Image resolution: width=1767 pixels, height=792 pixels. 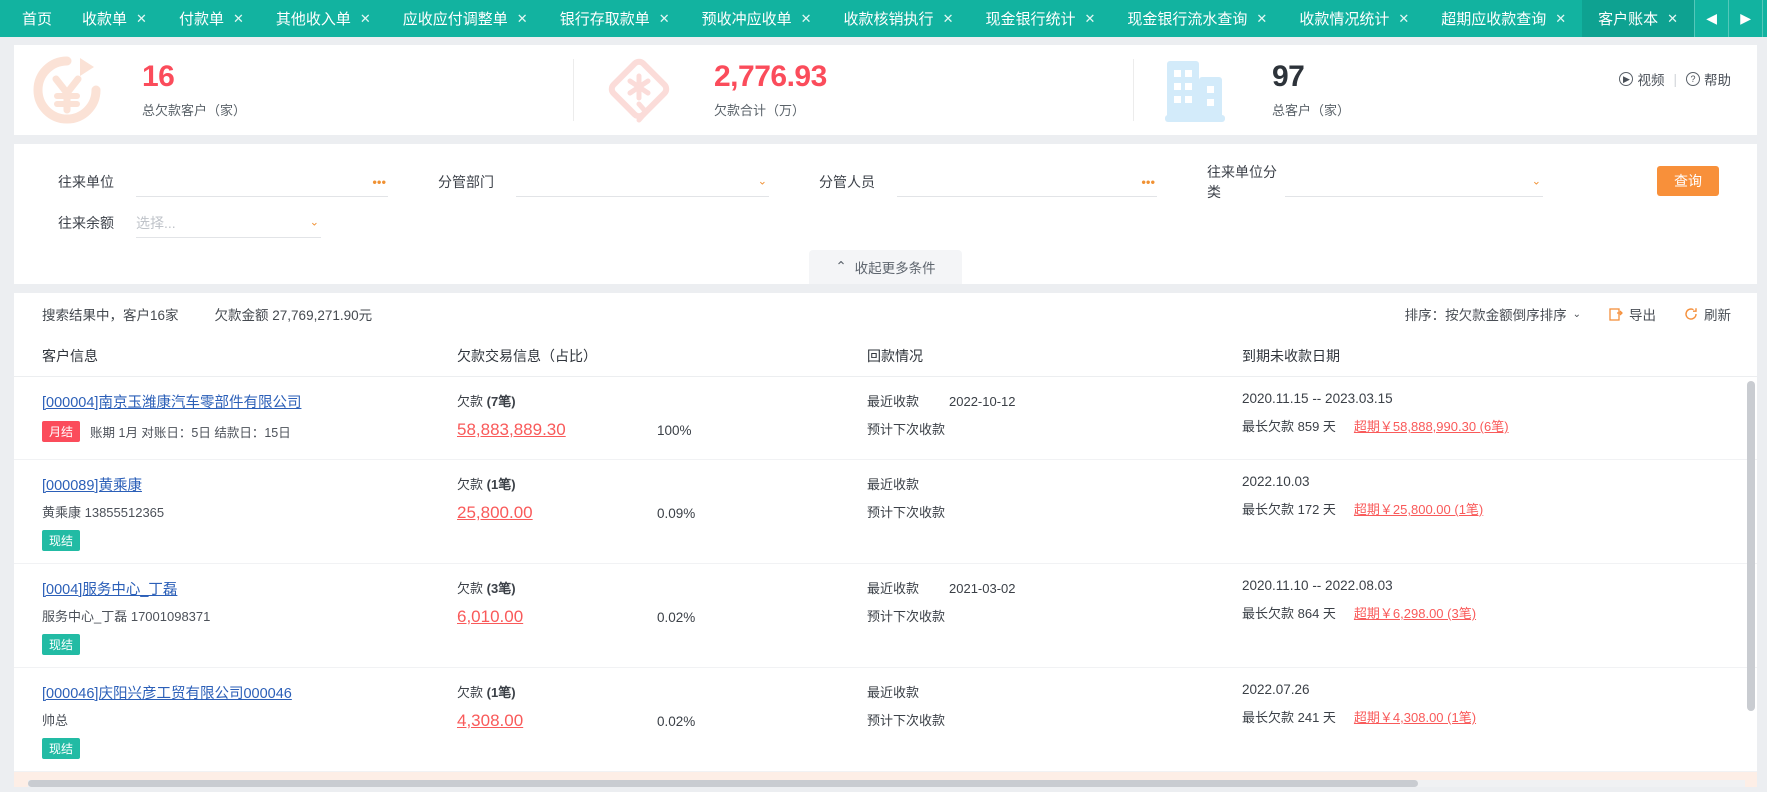 I want to click on help-link: ? 帮助, so click(x=1708, y=79).